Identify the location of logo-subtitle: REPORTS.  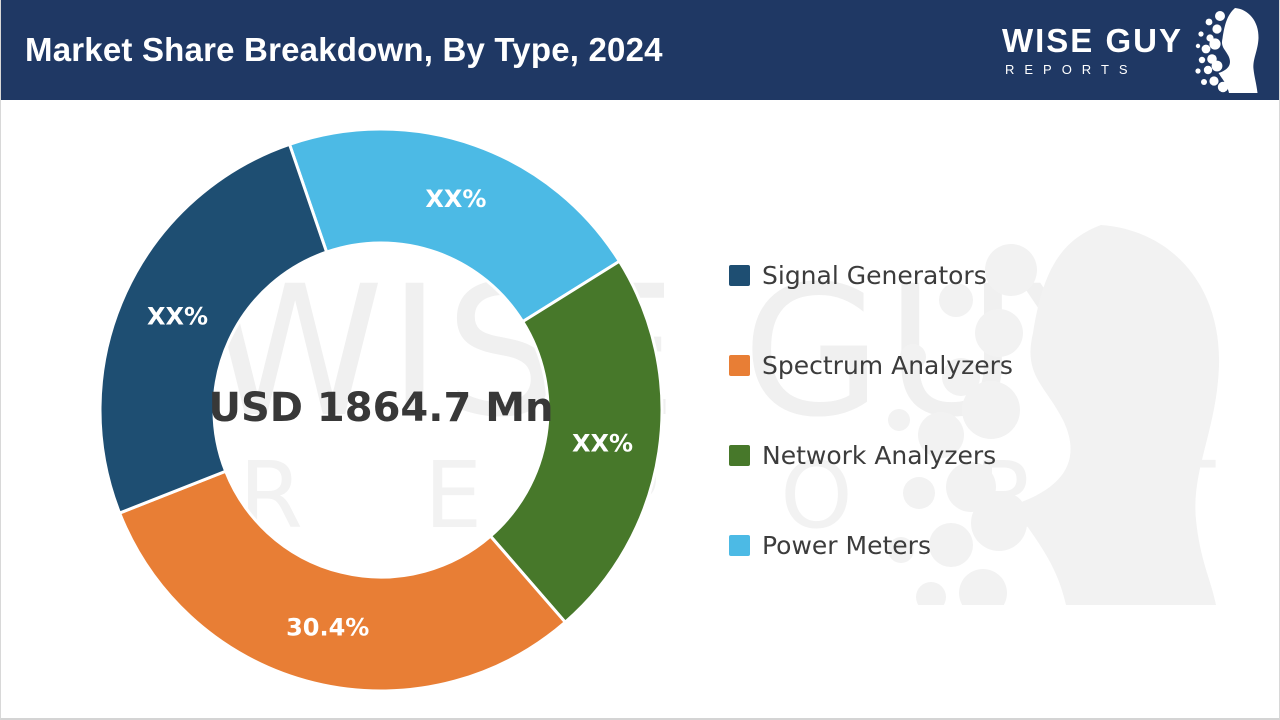
(1071, 69).